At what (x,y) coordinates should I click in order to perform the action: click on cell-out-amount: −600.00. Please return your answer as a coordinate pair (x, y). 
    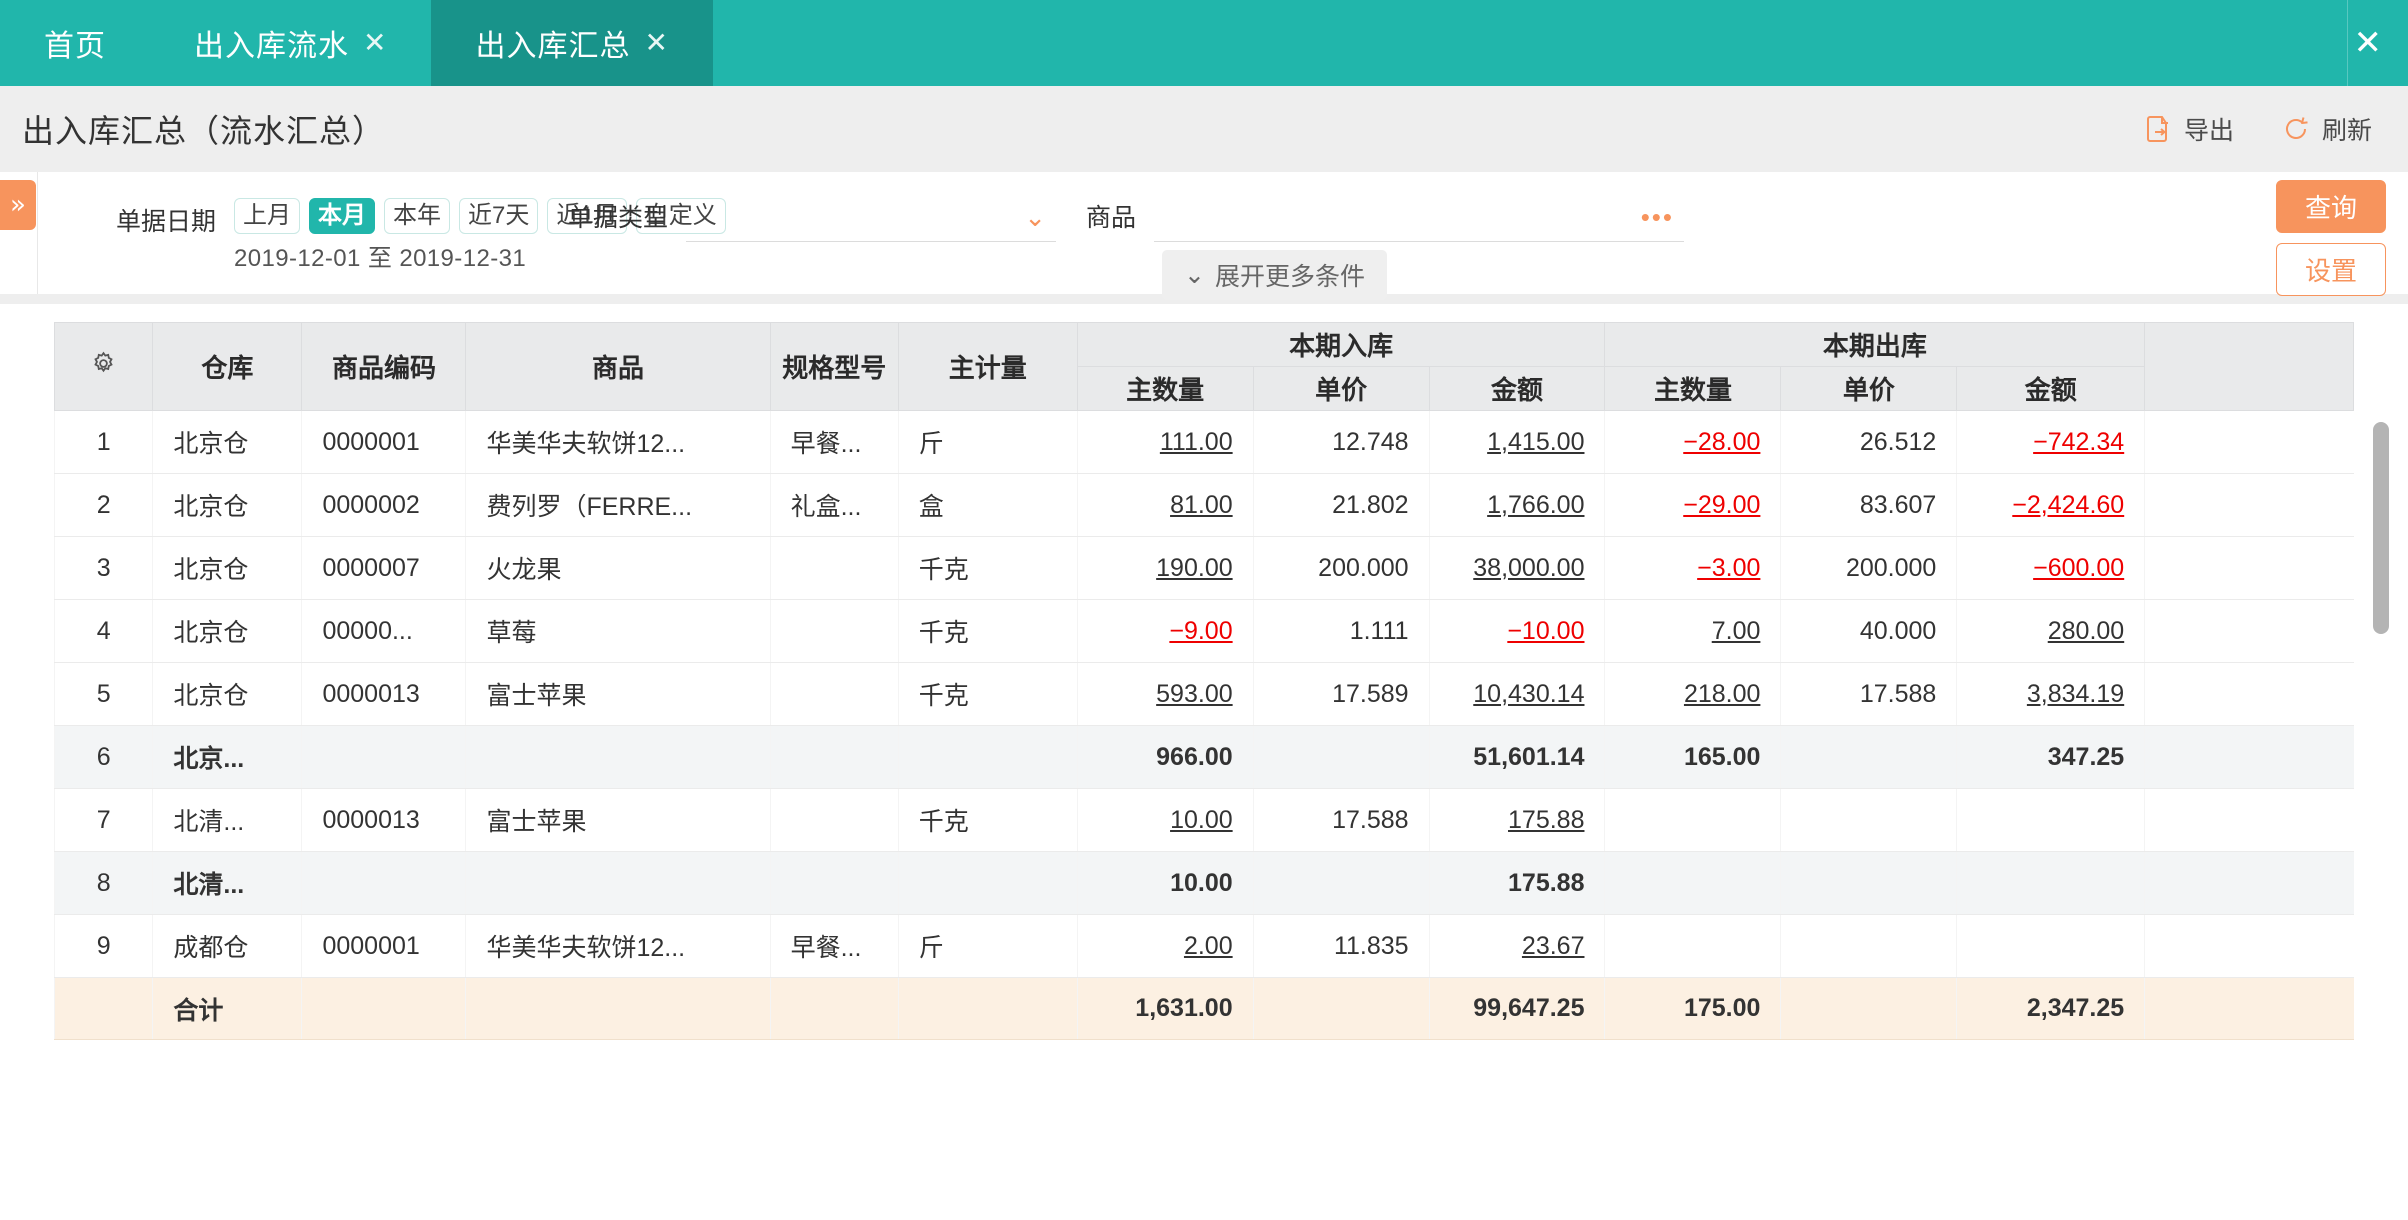
    Looking at the image, I should click on (2050, 568).